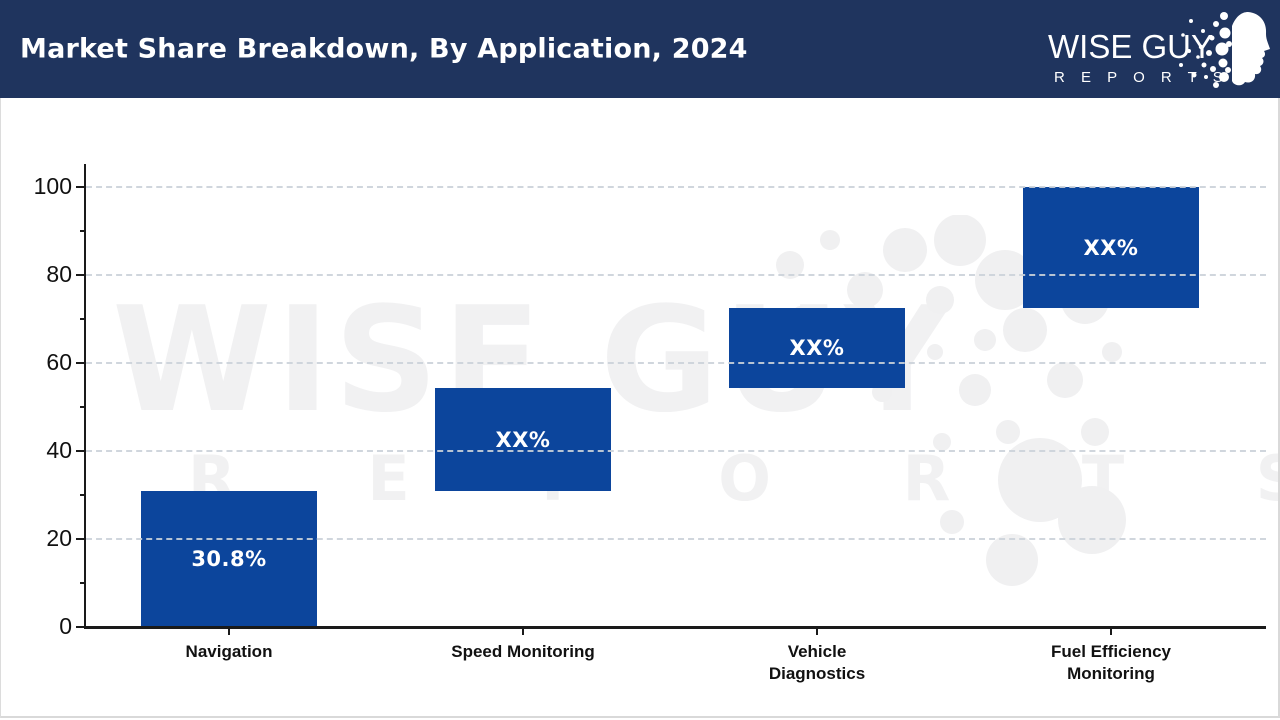 Image resolution: width=1280 pixels, height=720 pixels. What do you see at coordinates (0, 408) in the screenshot?
I see `left-border` at bounding box center [0, 408].